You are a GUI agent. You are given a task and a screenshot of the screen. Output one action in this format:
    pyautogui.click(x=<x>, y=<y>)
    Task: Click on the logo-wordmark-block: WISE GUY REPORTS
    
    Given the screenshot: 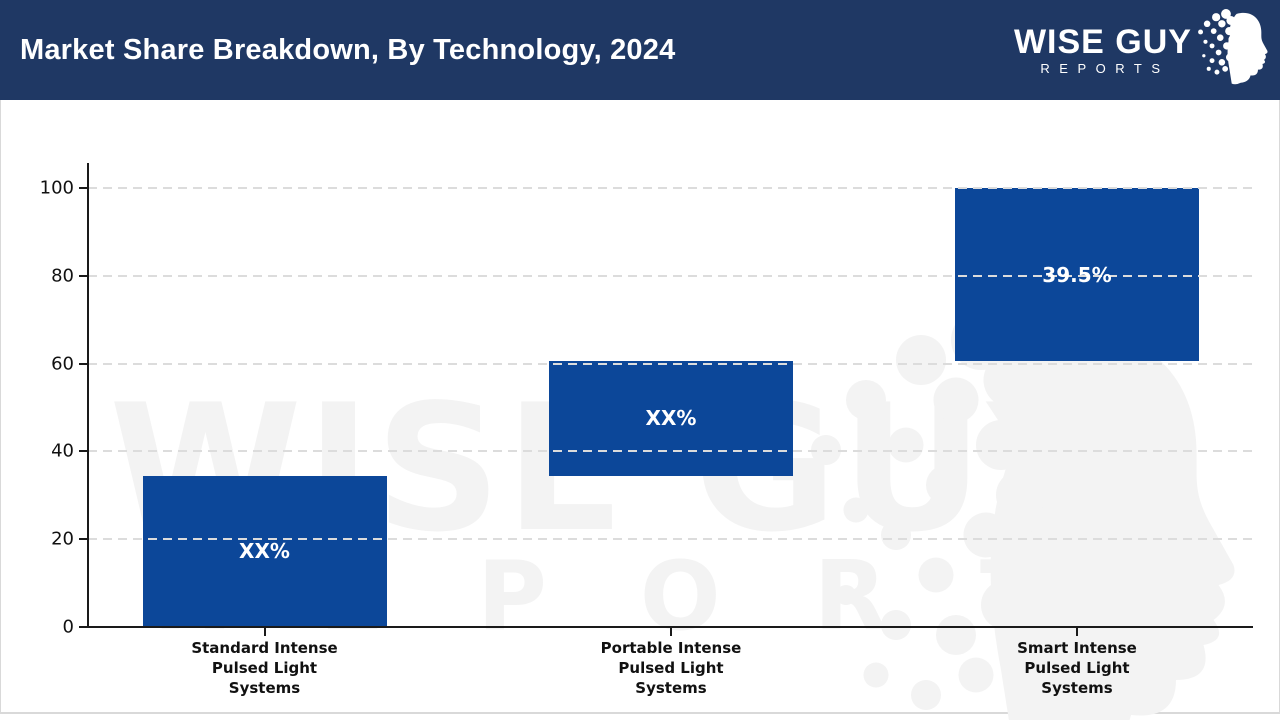 What is the action you would take?
    pyautogui.click(x=1103, y=50)
    